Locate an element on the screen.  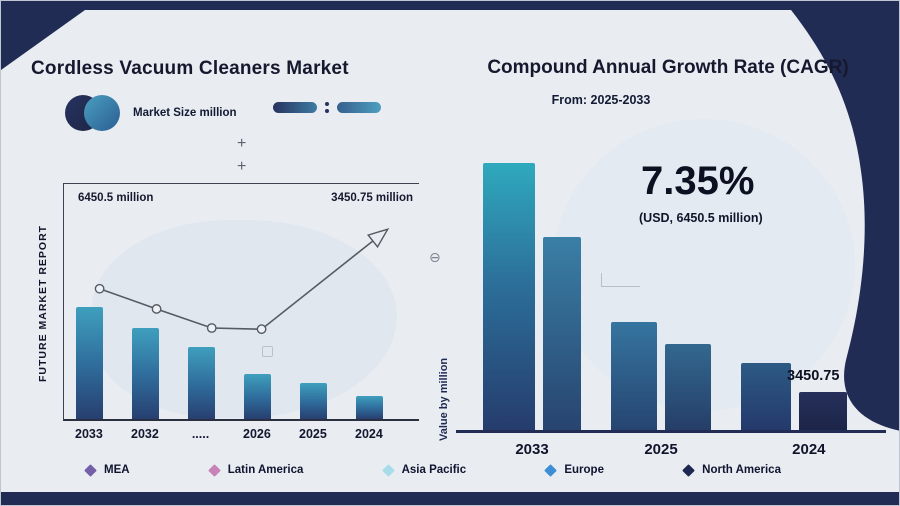
market-x-axis-labels: 2033 2032..... 2026 2025 2024 is located at coordinates (229, 434).